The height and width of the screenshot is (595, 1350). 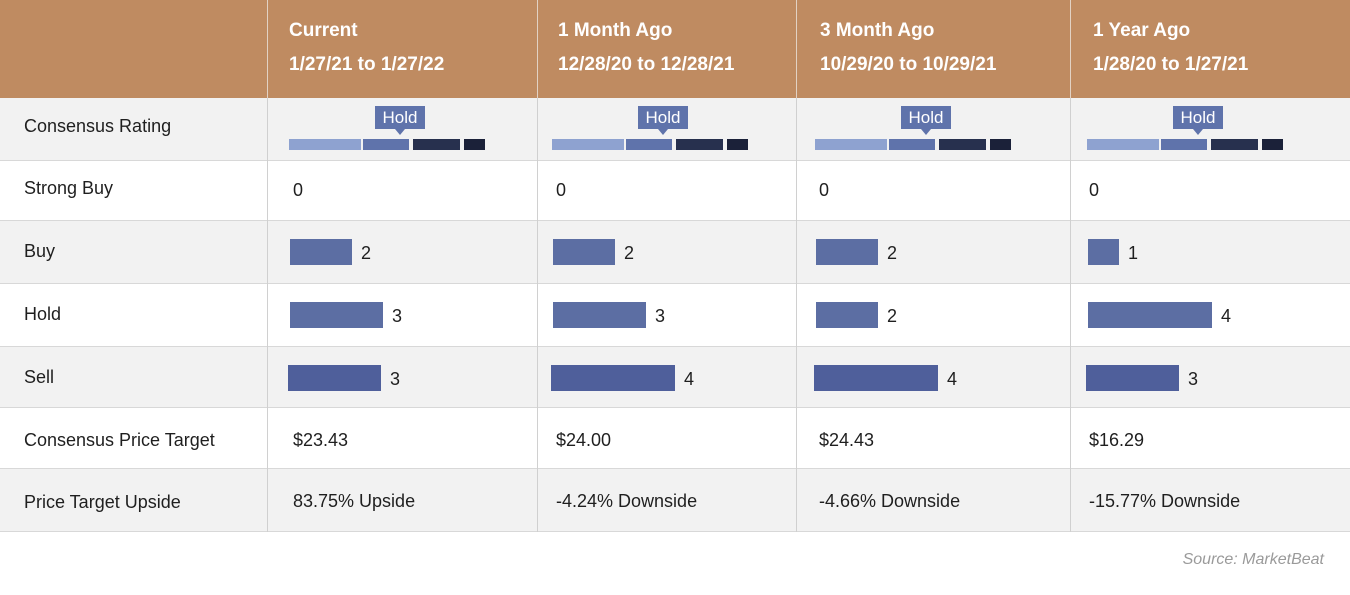 What do you see at coordinates (1142, 30) in the screenshot?
I see `column-title: 1 Year Ago` at bounding box center [1142, 30].